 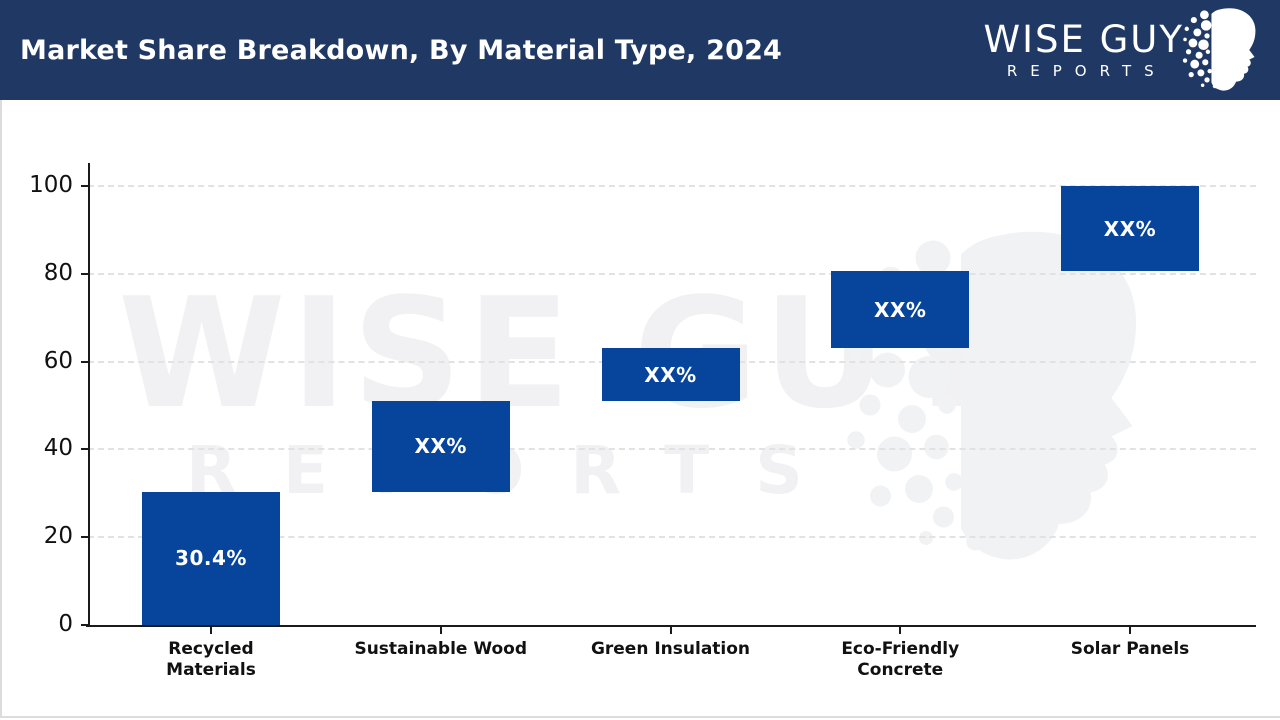 I want to click on y-tick-label-80: 80, so click(x=58, y=272).